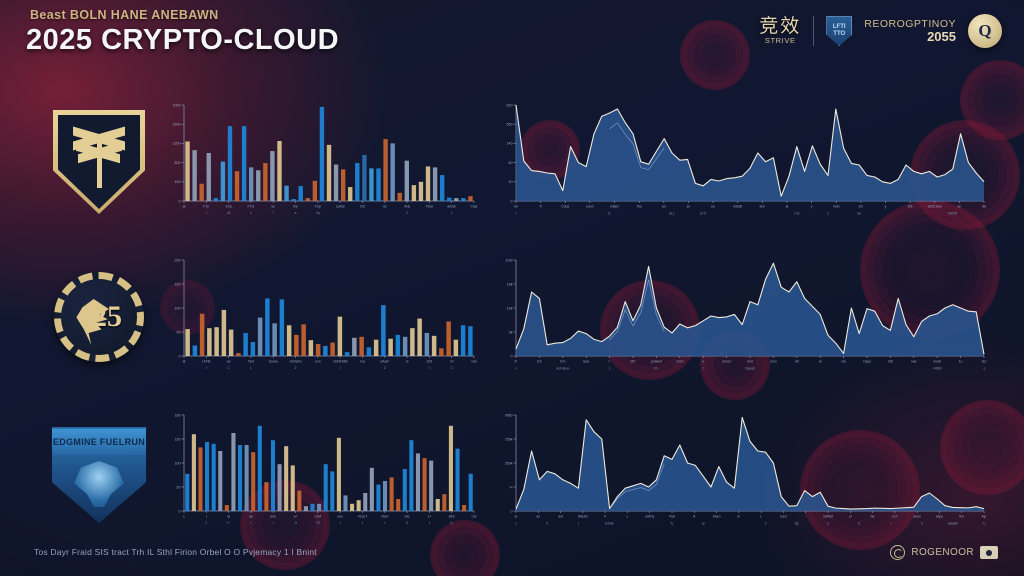 This screenshot has width=1024, height=576. I want to click on svg-text: D, so click(452, 523).